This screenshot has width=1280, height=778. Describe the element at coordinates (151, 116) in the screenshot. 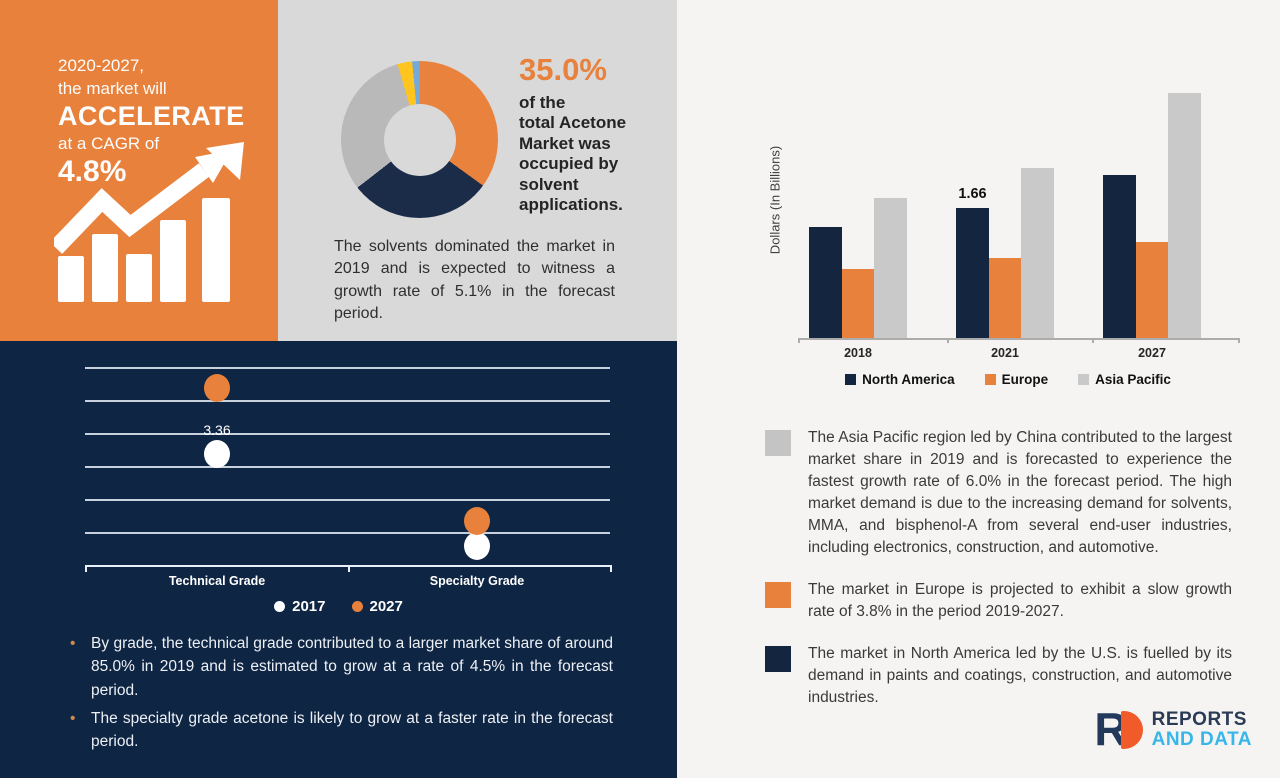

I see `cagr-accelerate: ACCELERATE` at that location.